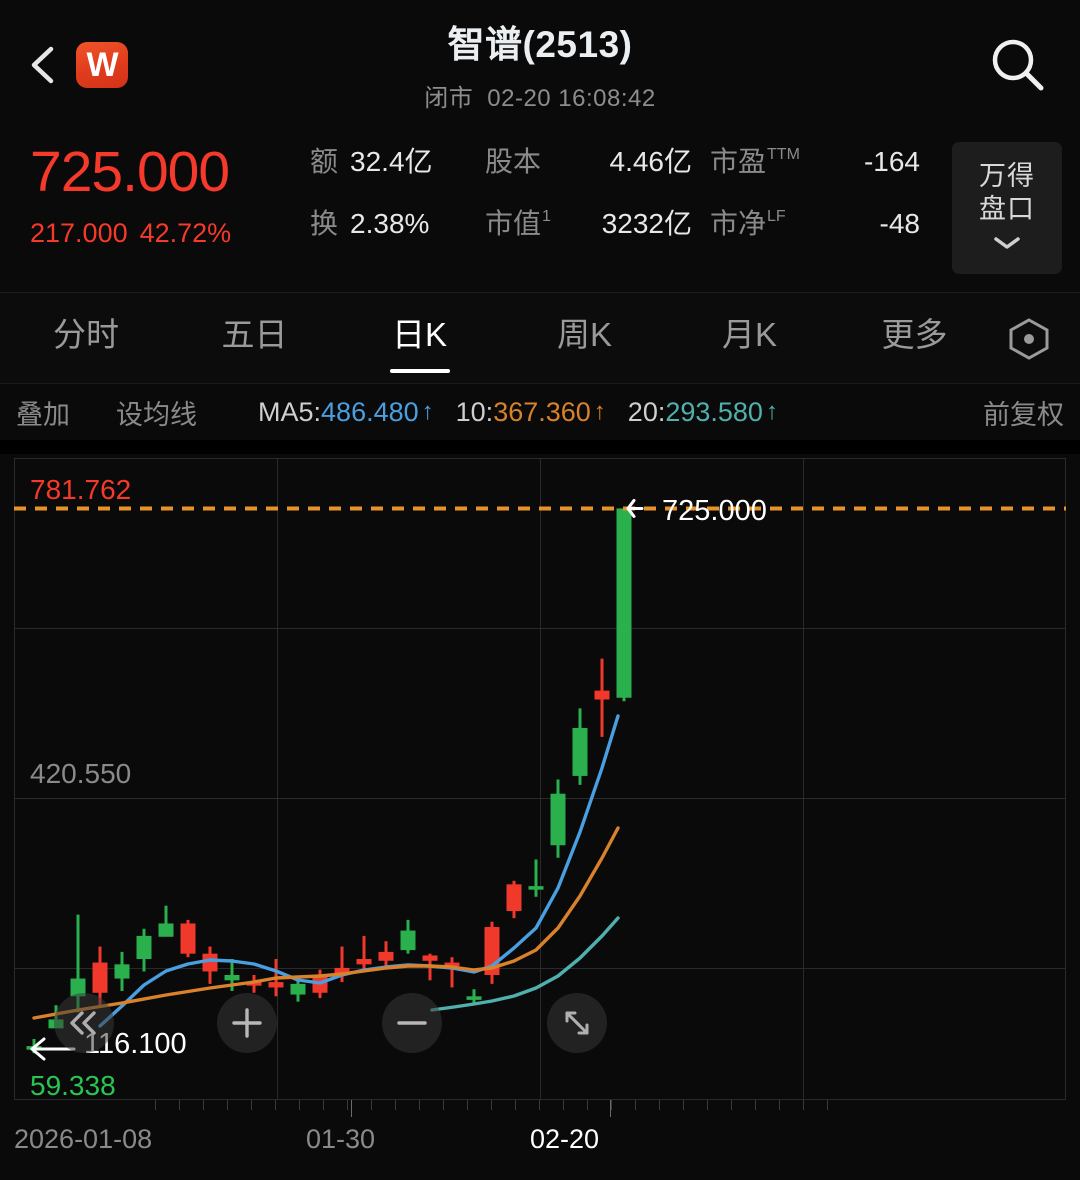 This screenshot has height=1180, width=1080. I want to click on axis-label-low: 59.338, so click(73, 1085).